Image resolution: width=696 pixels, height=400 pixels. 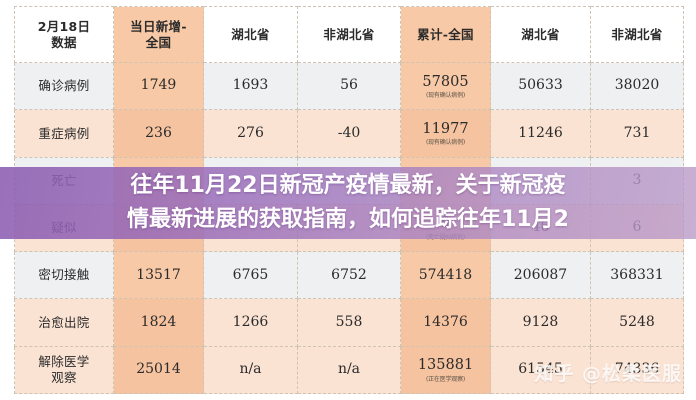 I want to click on header-date-line2: 数据, so click(x=64, y=42).